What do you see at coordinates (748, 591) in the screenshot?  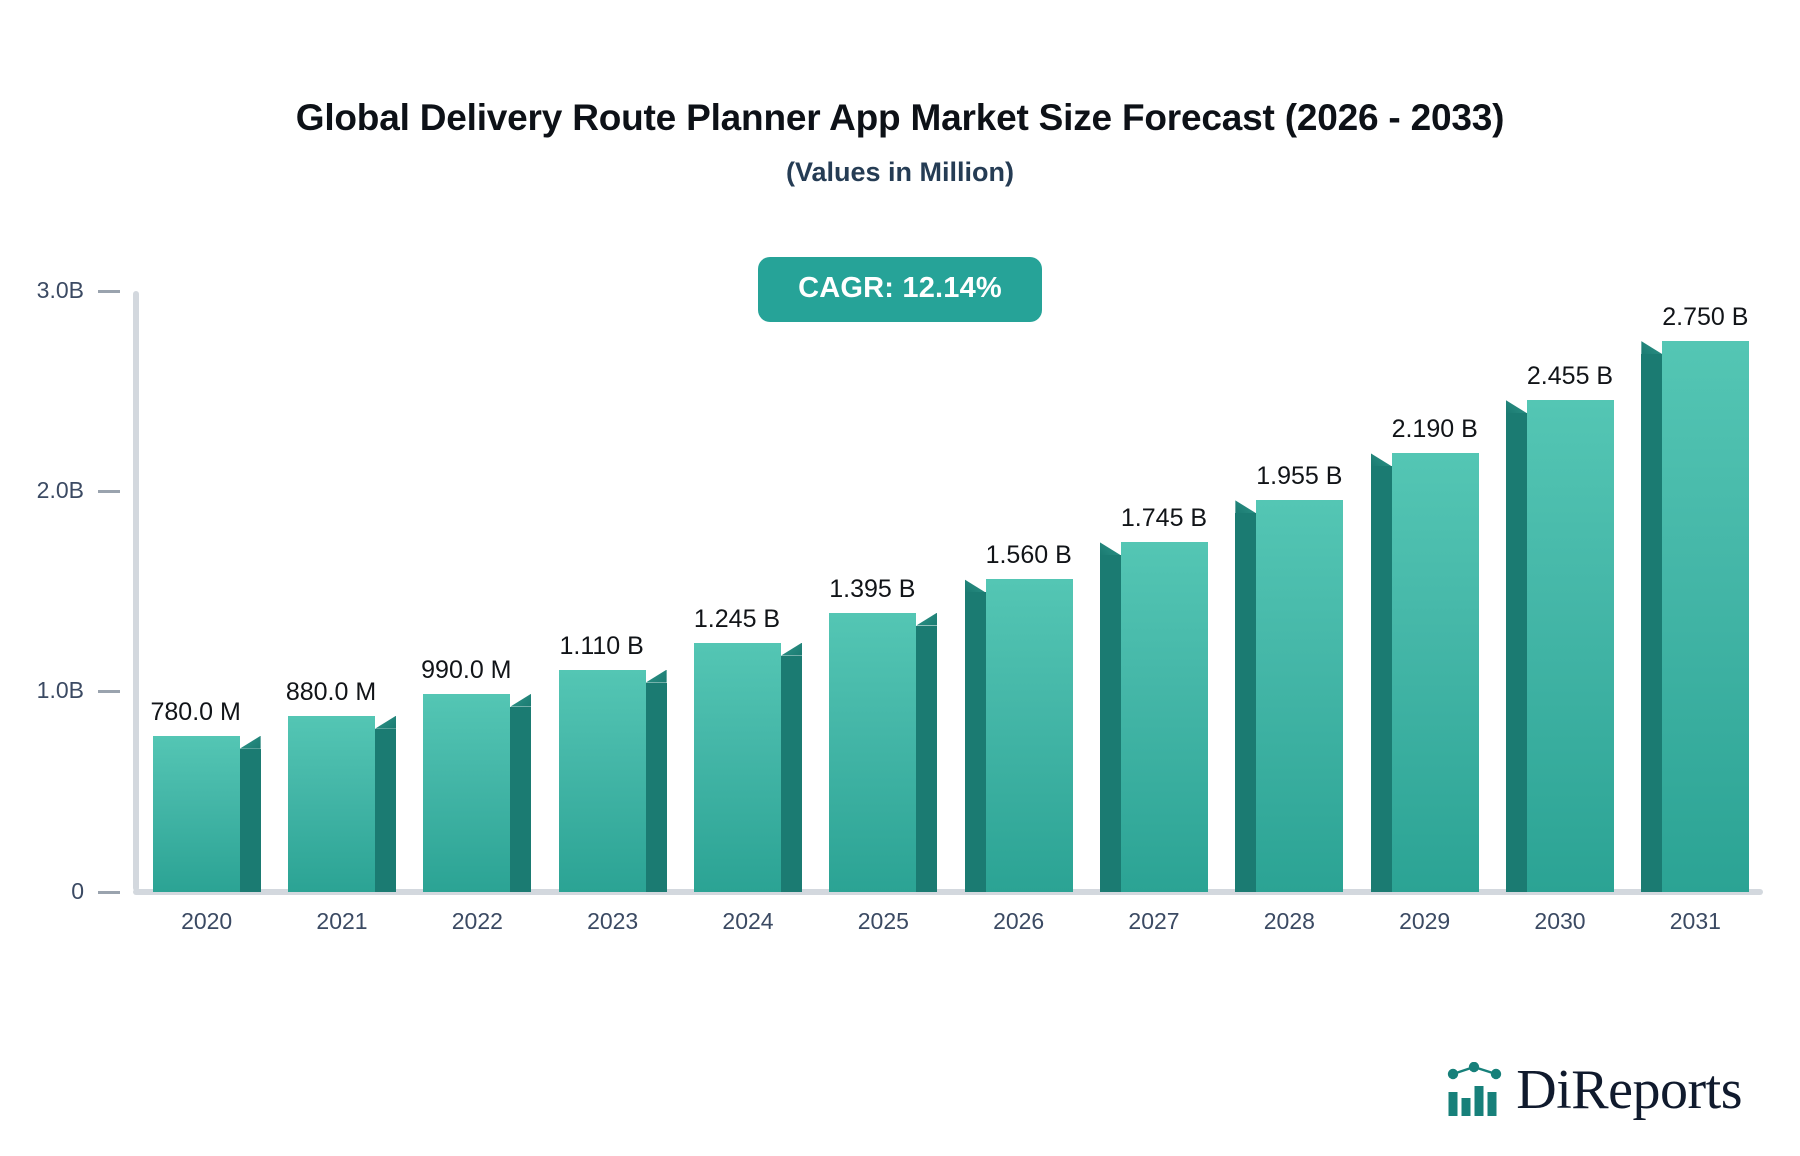 I see `bar-column: 1.245 B` at bounding box center [748, 591].